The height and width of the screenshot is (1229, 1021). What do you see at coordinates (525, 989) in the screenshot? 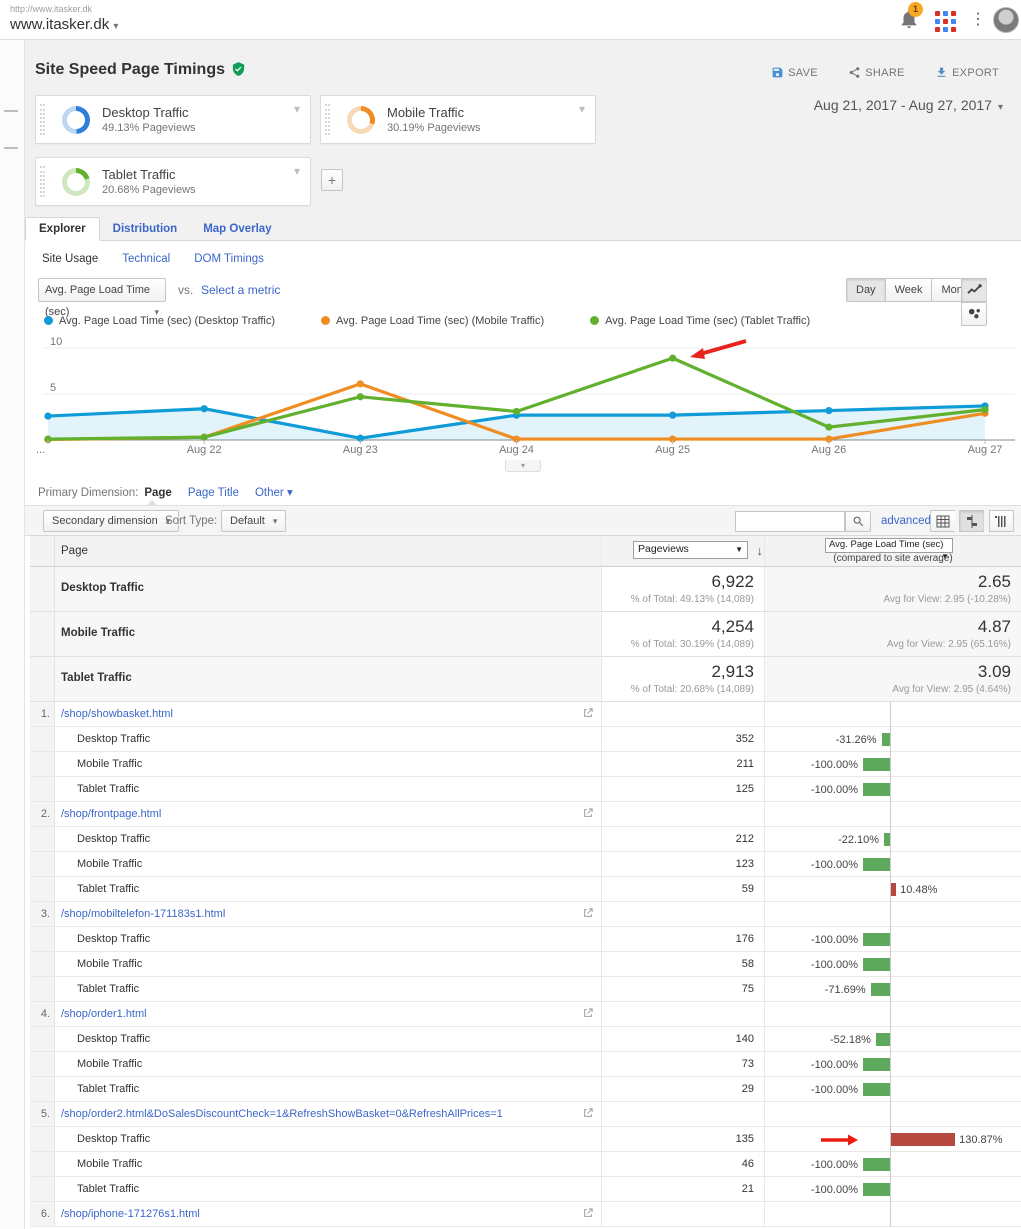
I see `segment-row: Tablet Traffic 75 -71.69%` at bounding box center [525, 989].